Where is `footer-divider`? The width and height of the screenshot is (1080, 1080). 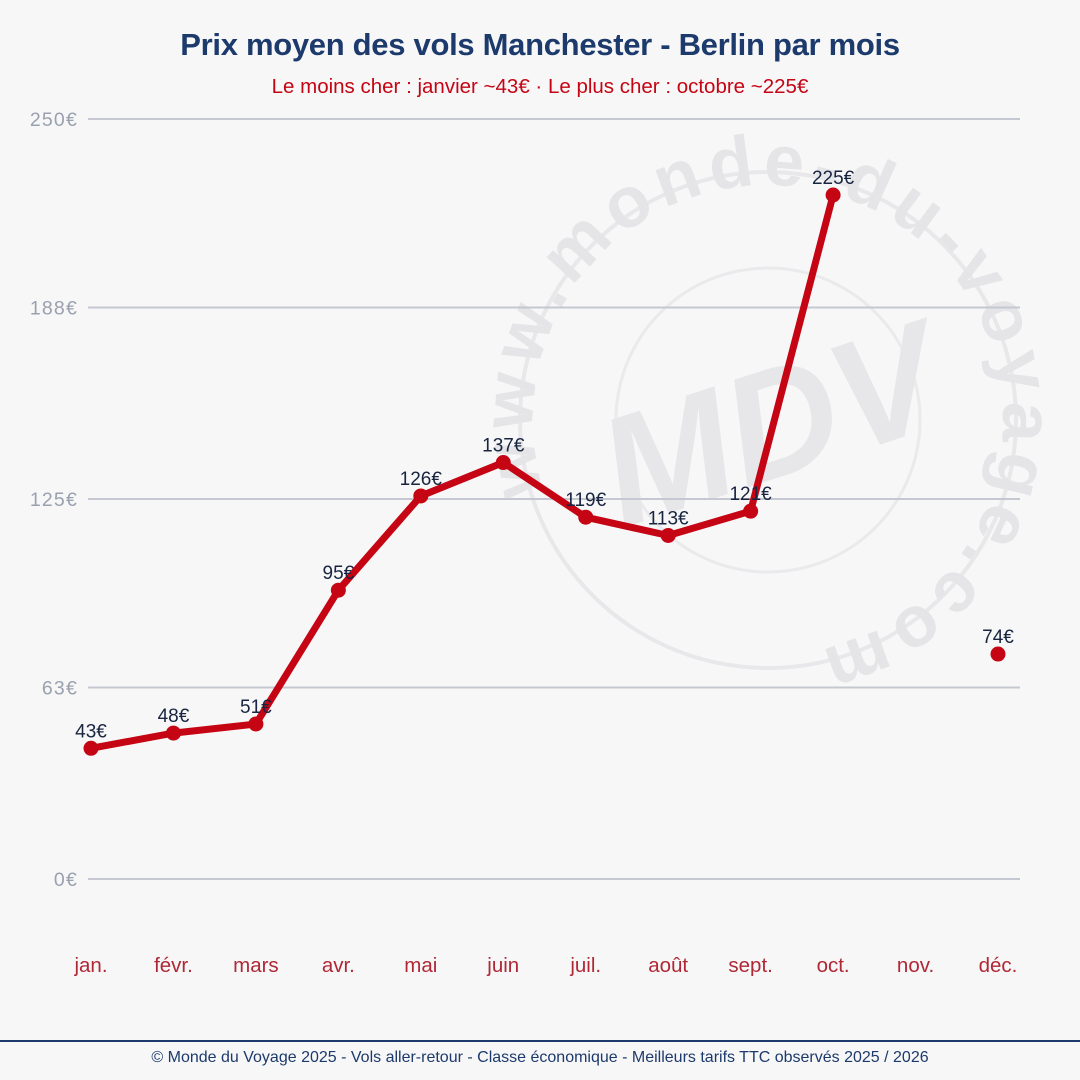 footer-divider is located at coordinates (540, 1041).